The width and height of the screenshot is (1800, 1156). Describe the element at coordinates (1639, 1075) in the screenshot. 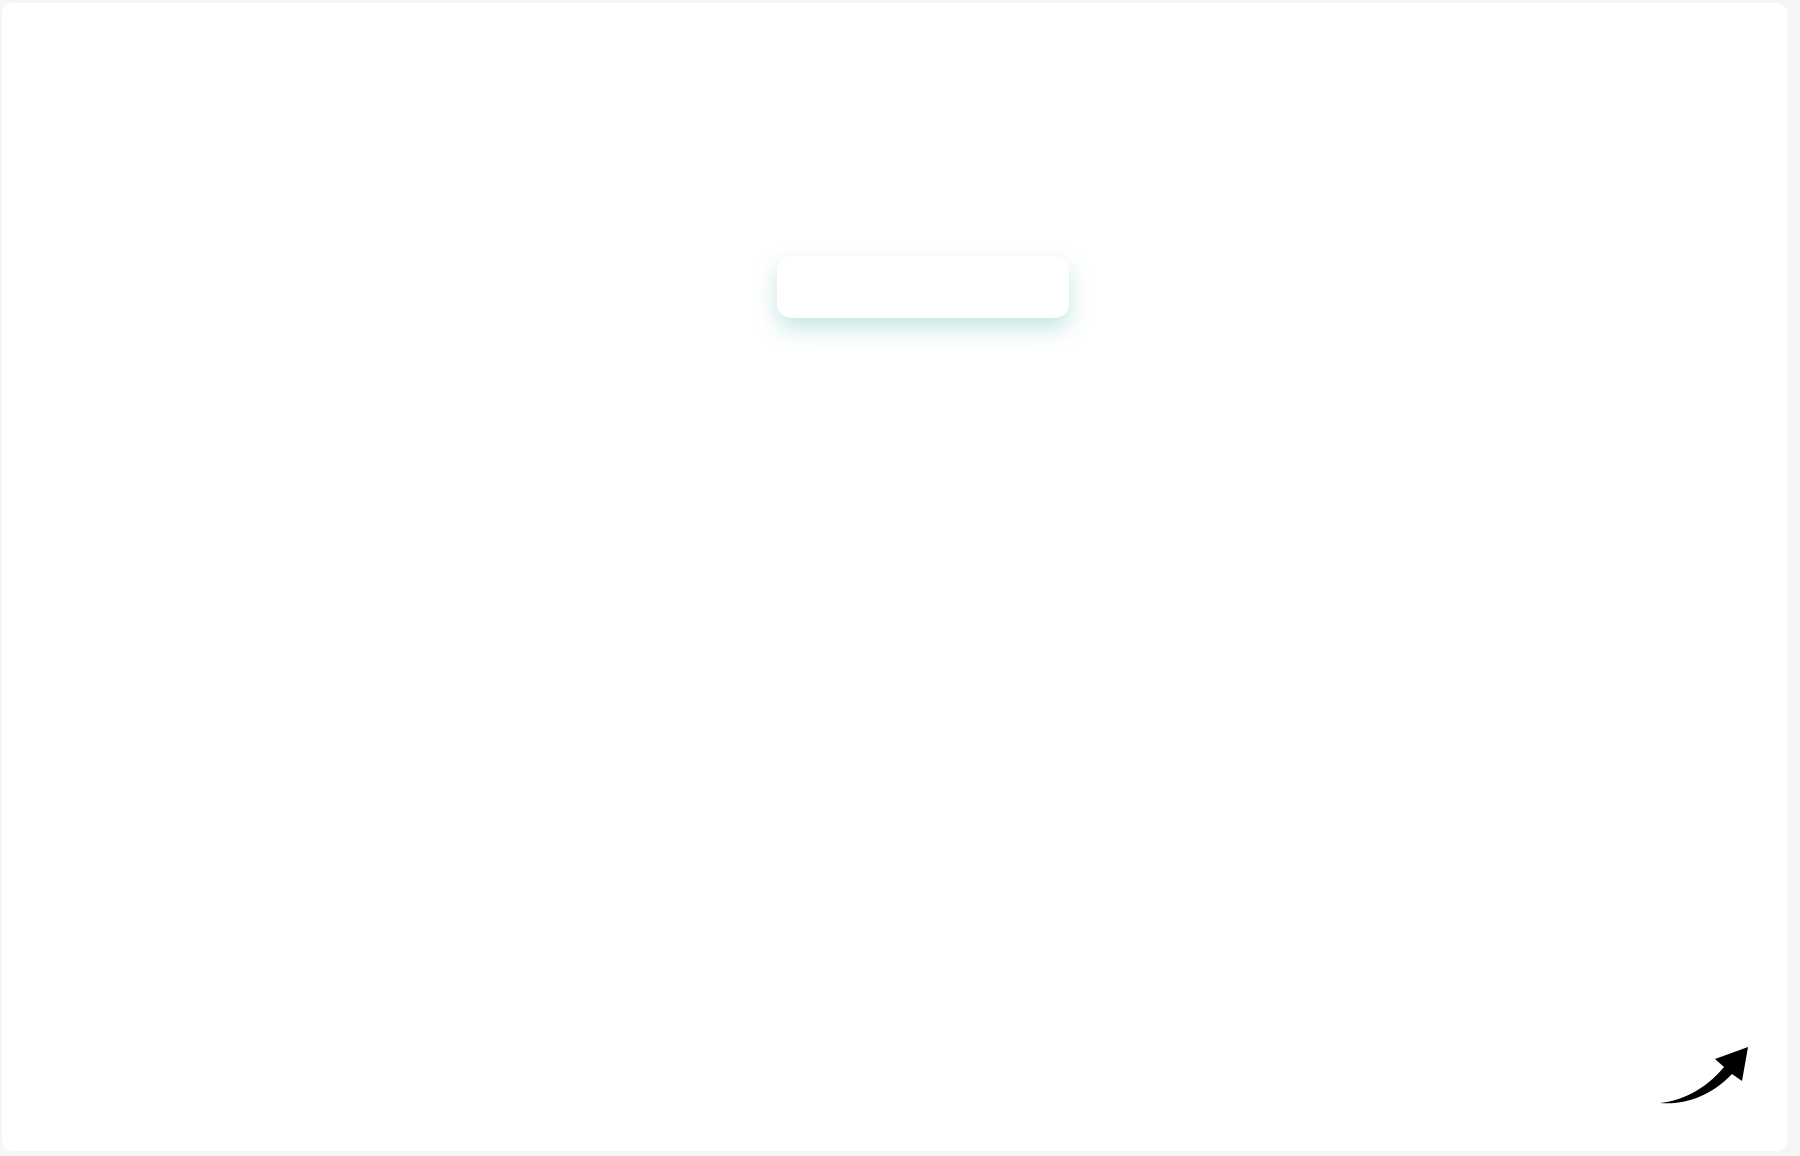

I see `amr-logo` at that location.